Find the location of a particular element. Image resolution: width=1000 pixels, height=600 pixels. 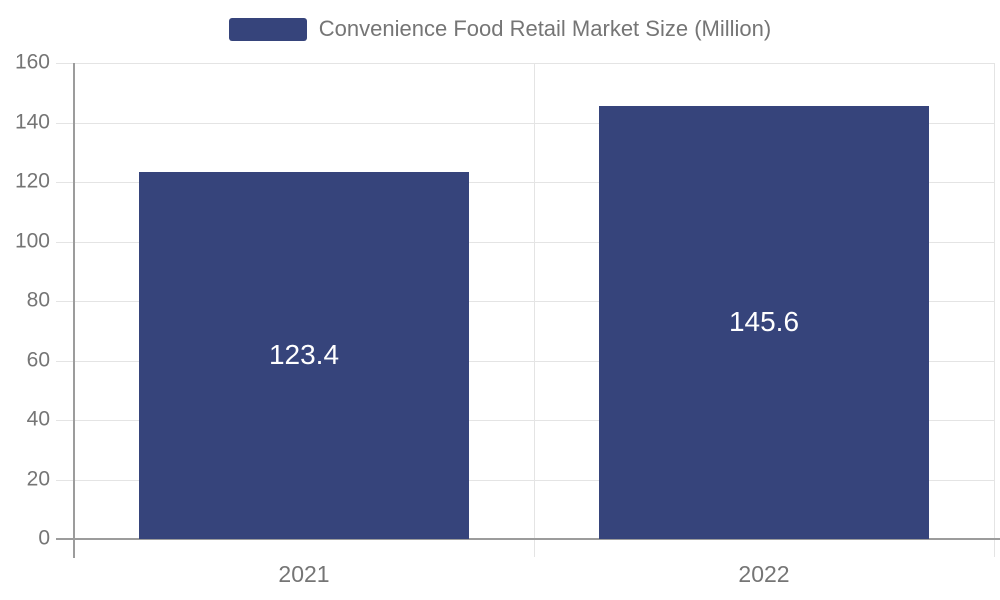

y-axis-tick-label: 60 is located at coordinates (38, 360).